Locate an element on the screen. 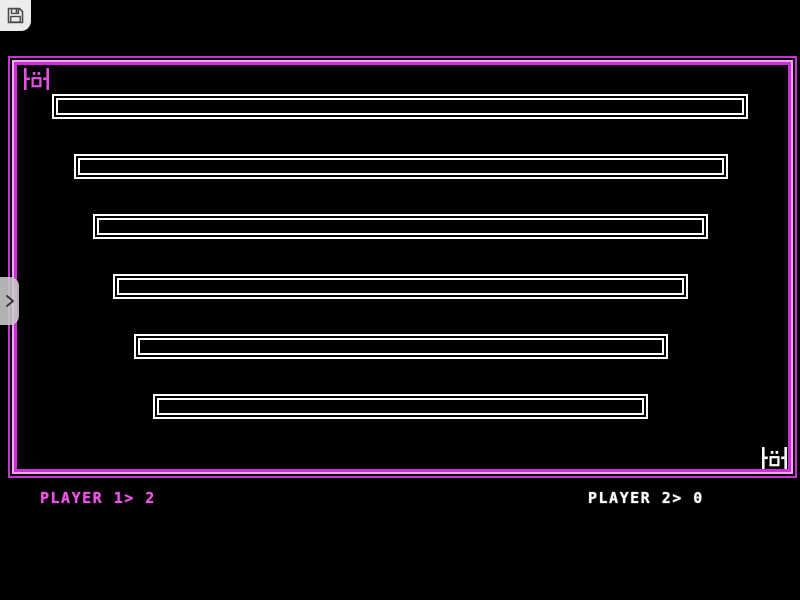 The image size is (800, 600). player1-score: PLAYER 1> 2 is located at coordinates (98, 498).